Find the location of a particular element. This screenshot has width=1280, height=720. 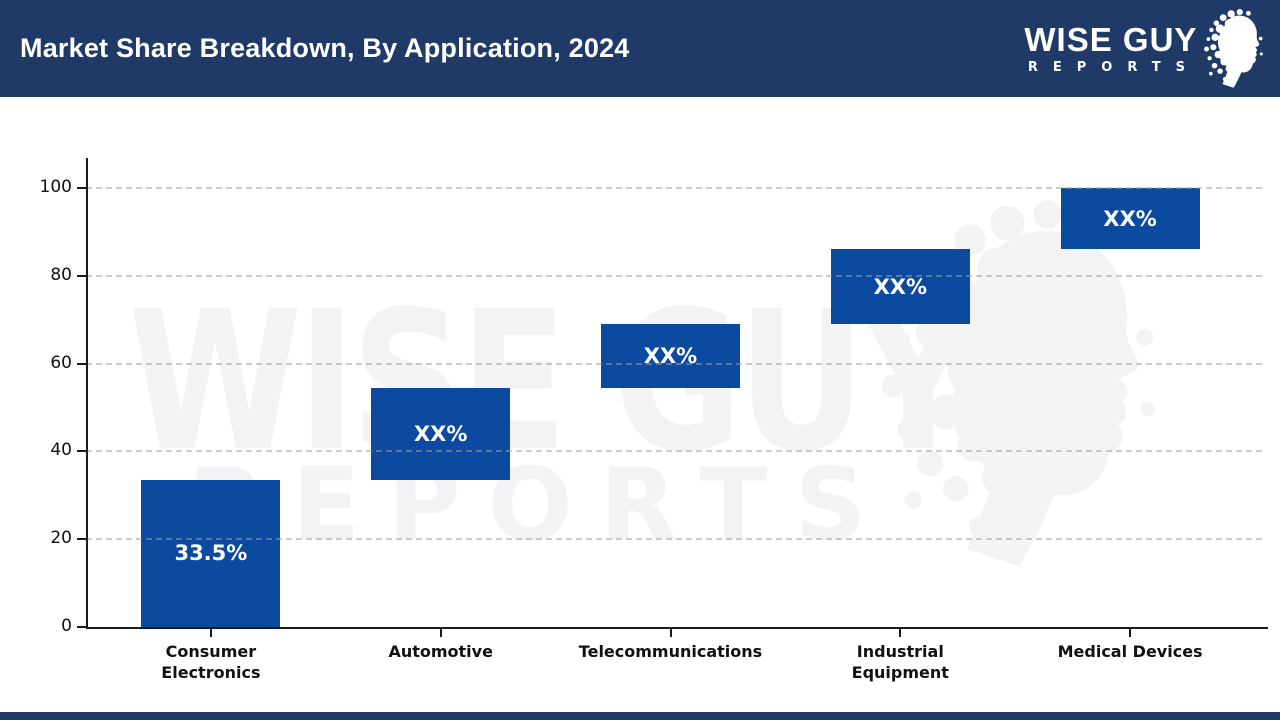

bar-medical-devices: XX% is located at coordinates (1130, 219).